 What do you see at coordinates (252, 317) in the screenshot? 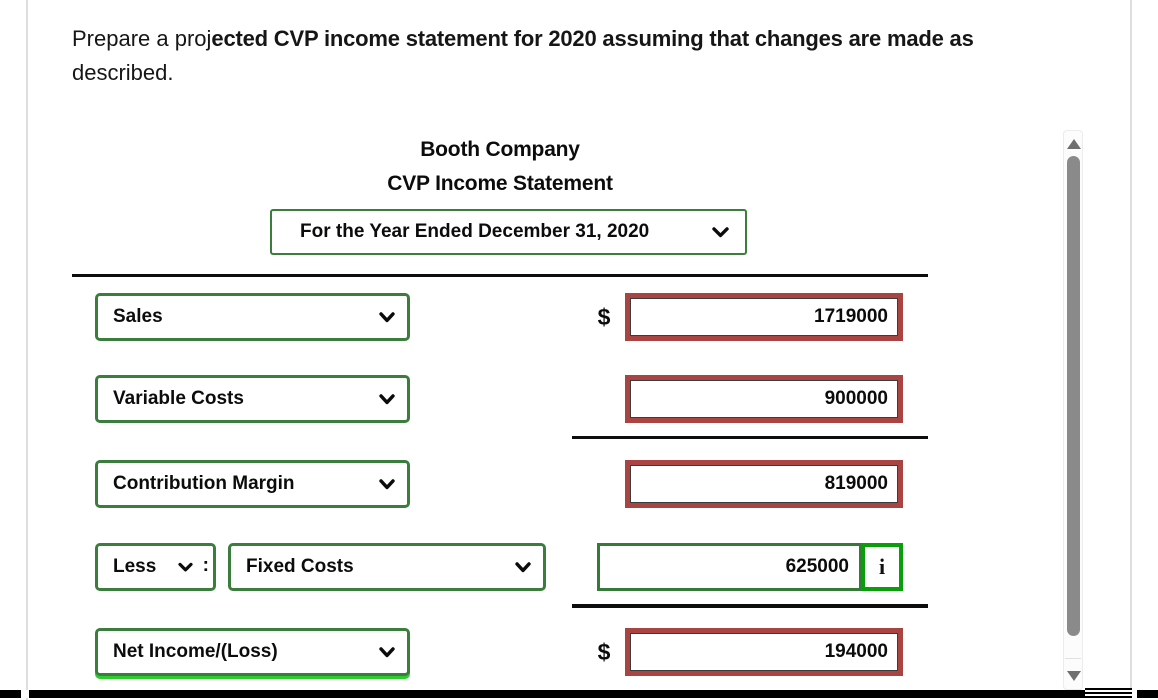
I see `sales-label-select: Sales` at bounding box center [252, 317].